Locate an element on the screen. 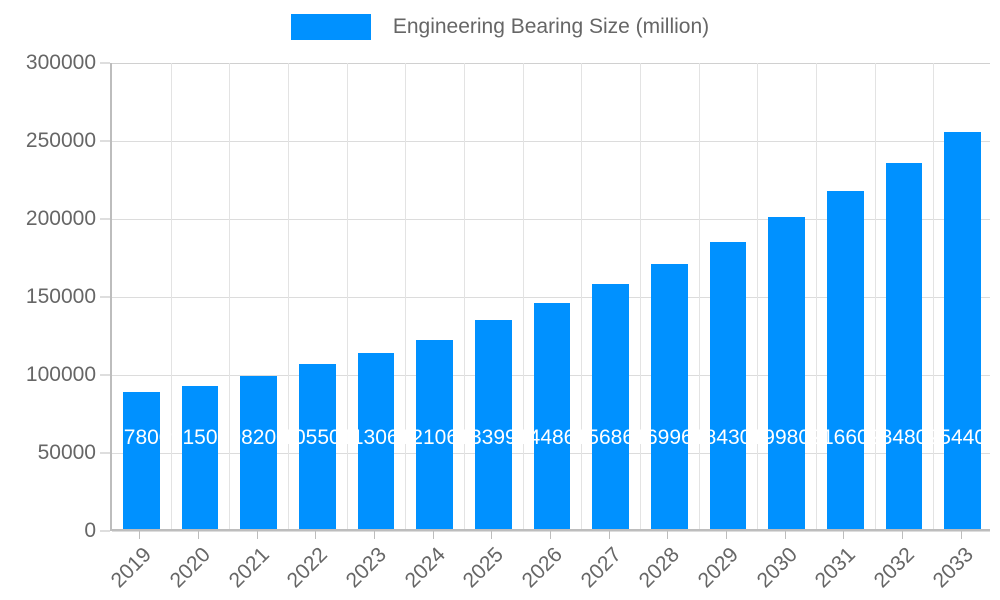 This screenshot has width=1000, height=600. x-axis-tick-label-2032: 2032 is located at coordinates (894, 568).